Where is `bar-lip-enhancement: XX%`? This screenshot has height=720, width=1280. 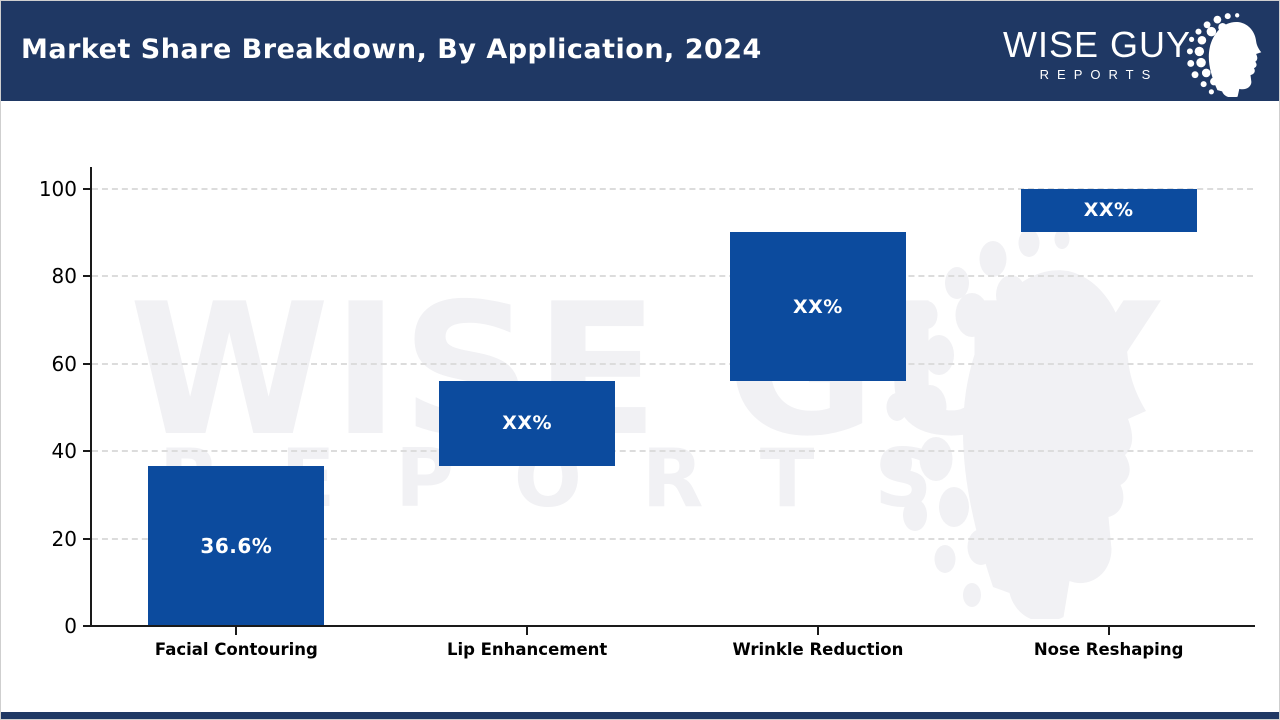
bar-lip-enhancement: XX% is located at coordinates (527, 423).